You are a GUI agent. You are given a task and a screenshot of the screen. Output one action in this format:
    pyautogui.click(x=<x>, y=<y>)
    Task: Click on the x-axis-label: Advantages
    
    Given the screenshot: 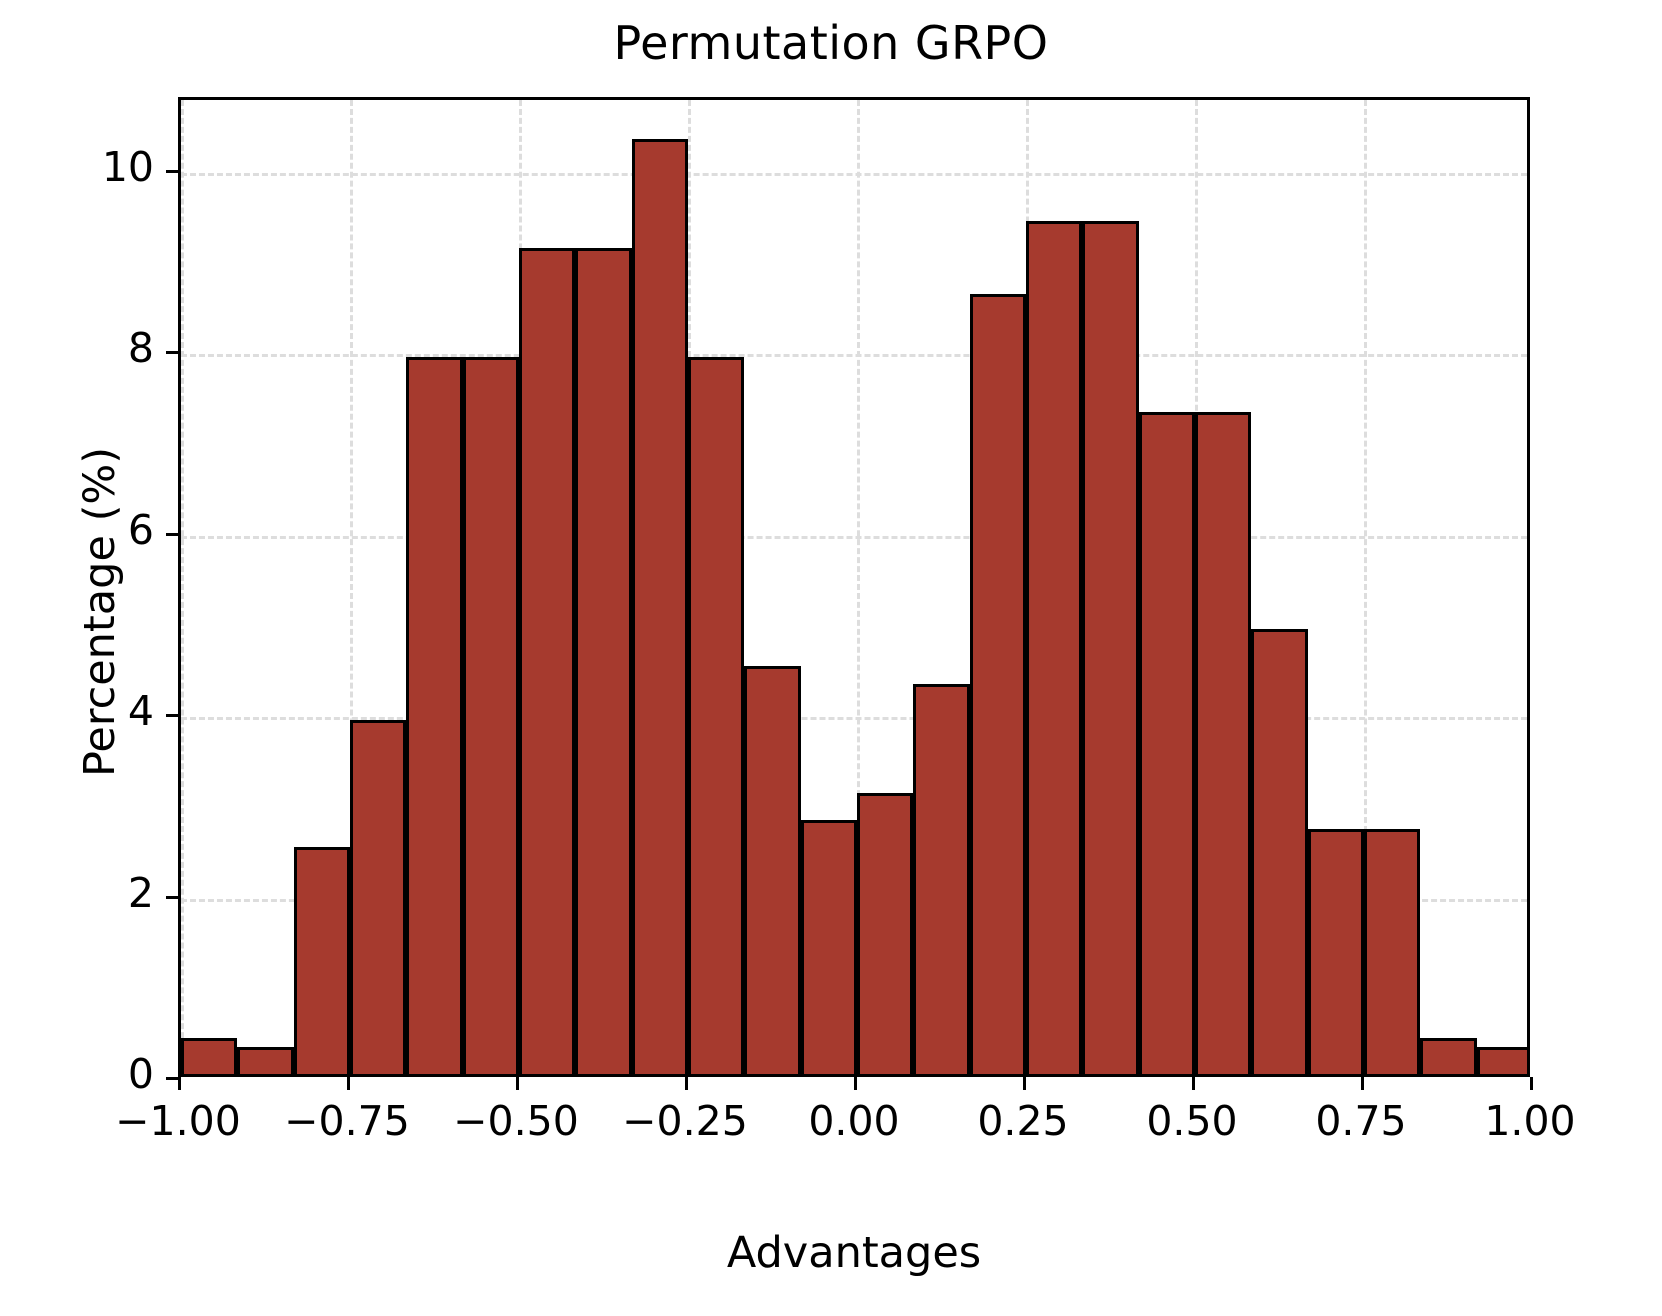 What is the action you would take?
    pyautogui.click(x=854, y=1253)
    